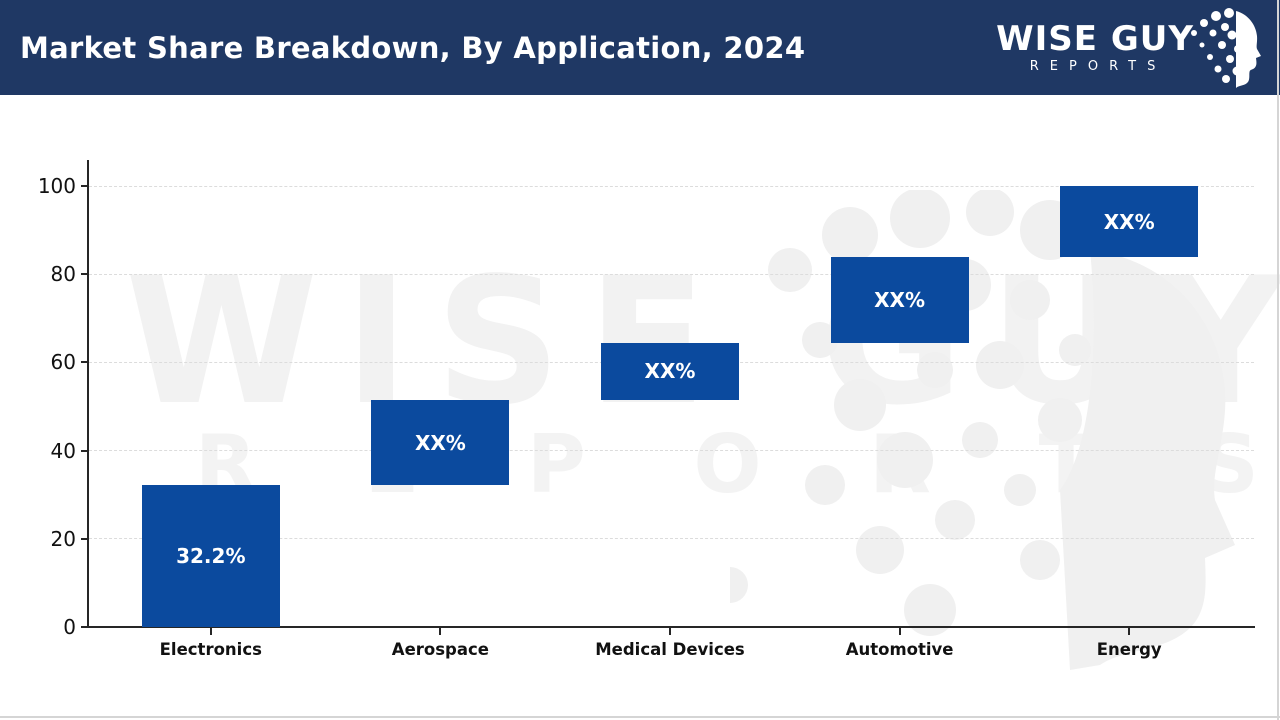  Describe the element at coordinates (63, 450) in the screenshot. I see `y-tick-label-40: 40` at that location.